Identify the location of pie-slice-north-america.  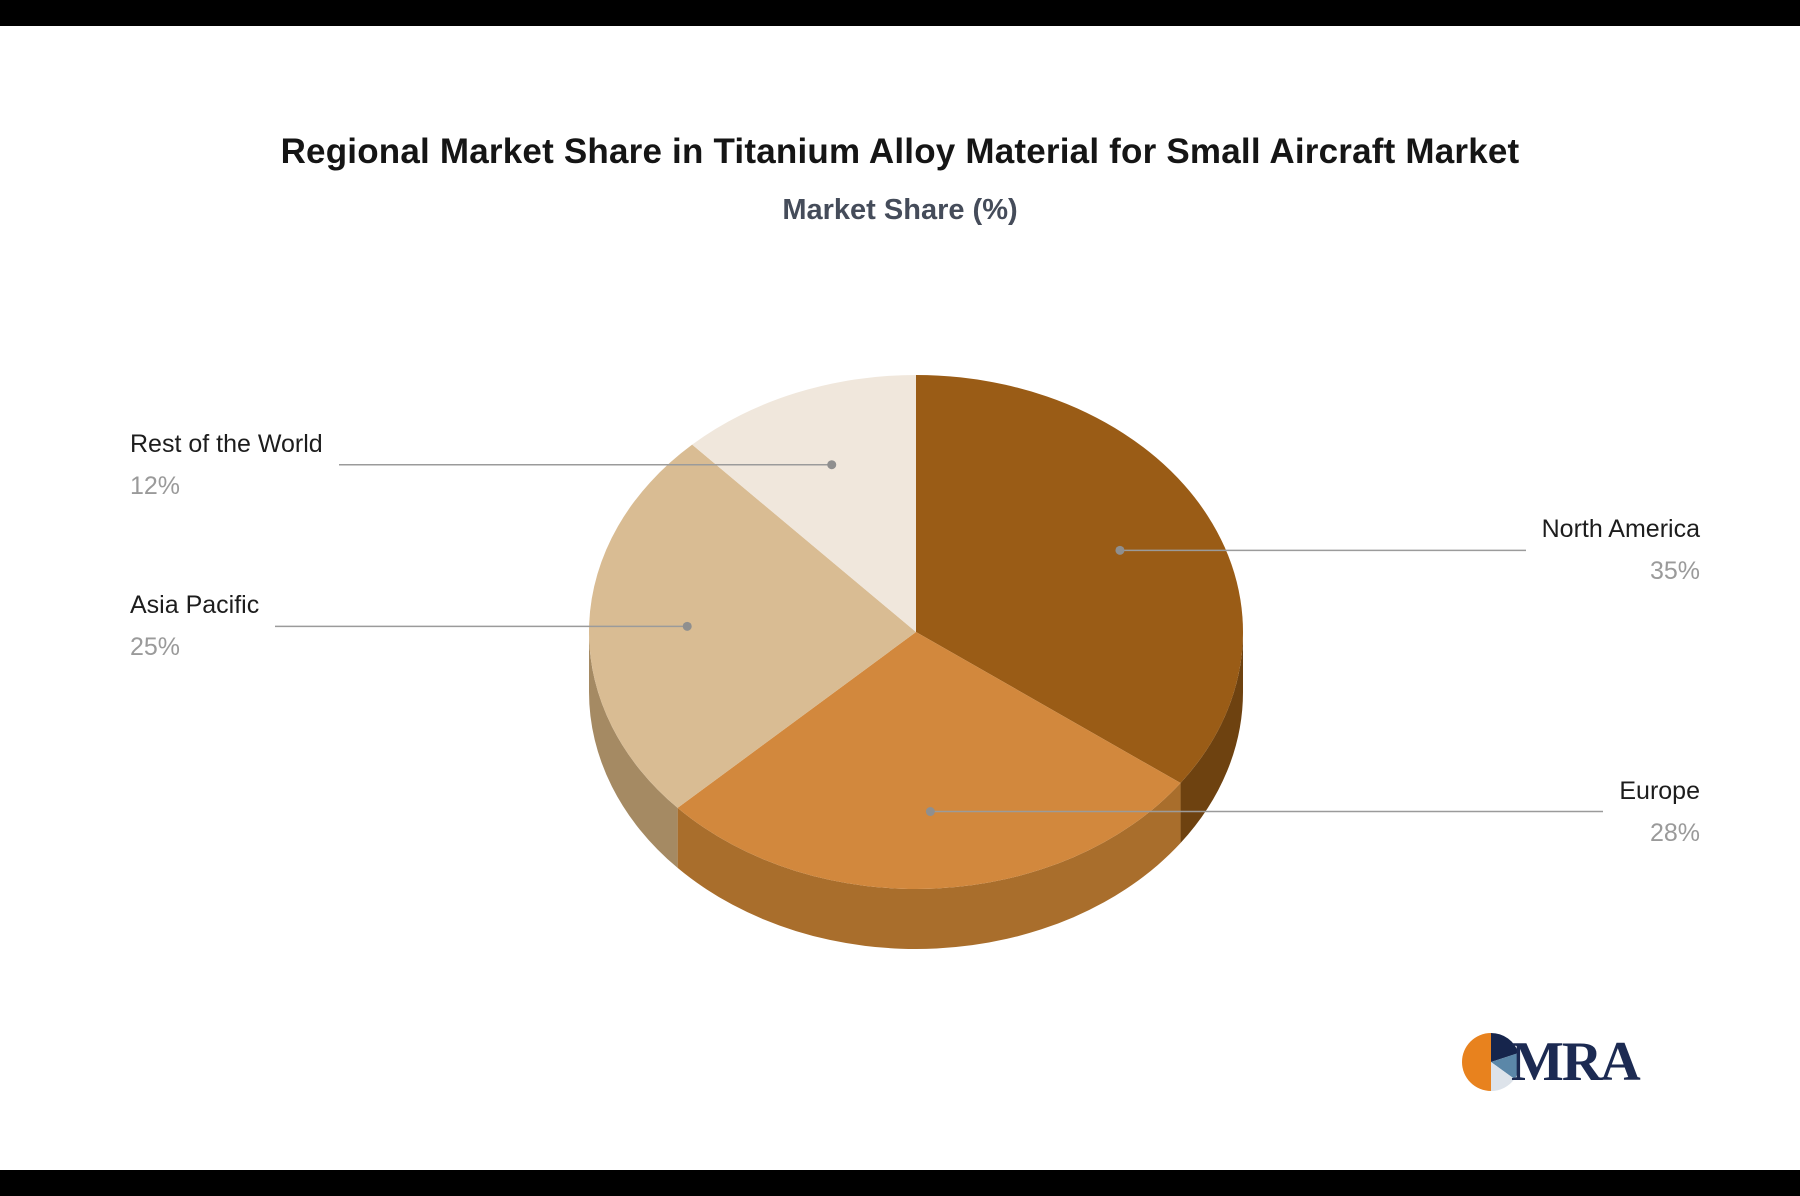
(1079, 579).